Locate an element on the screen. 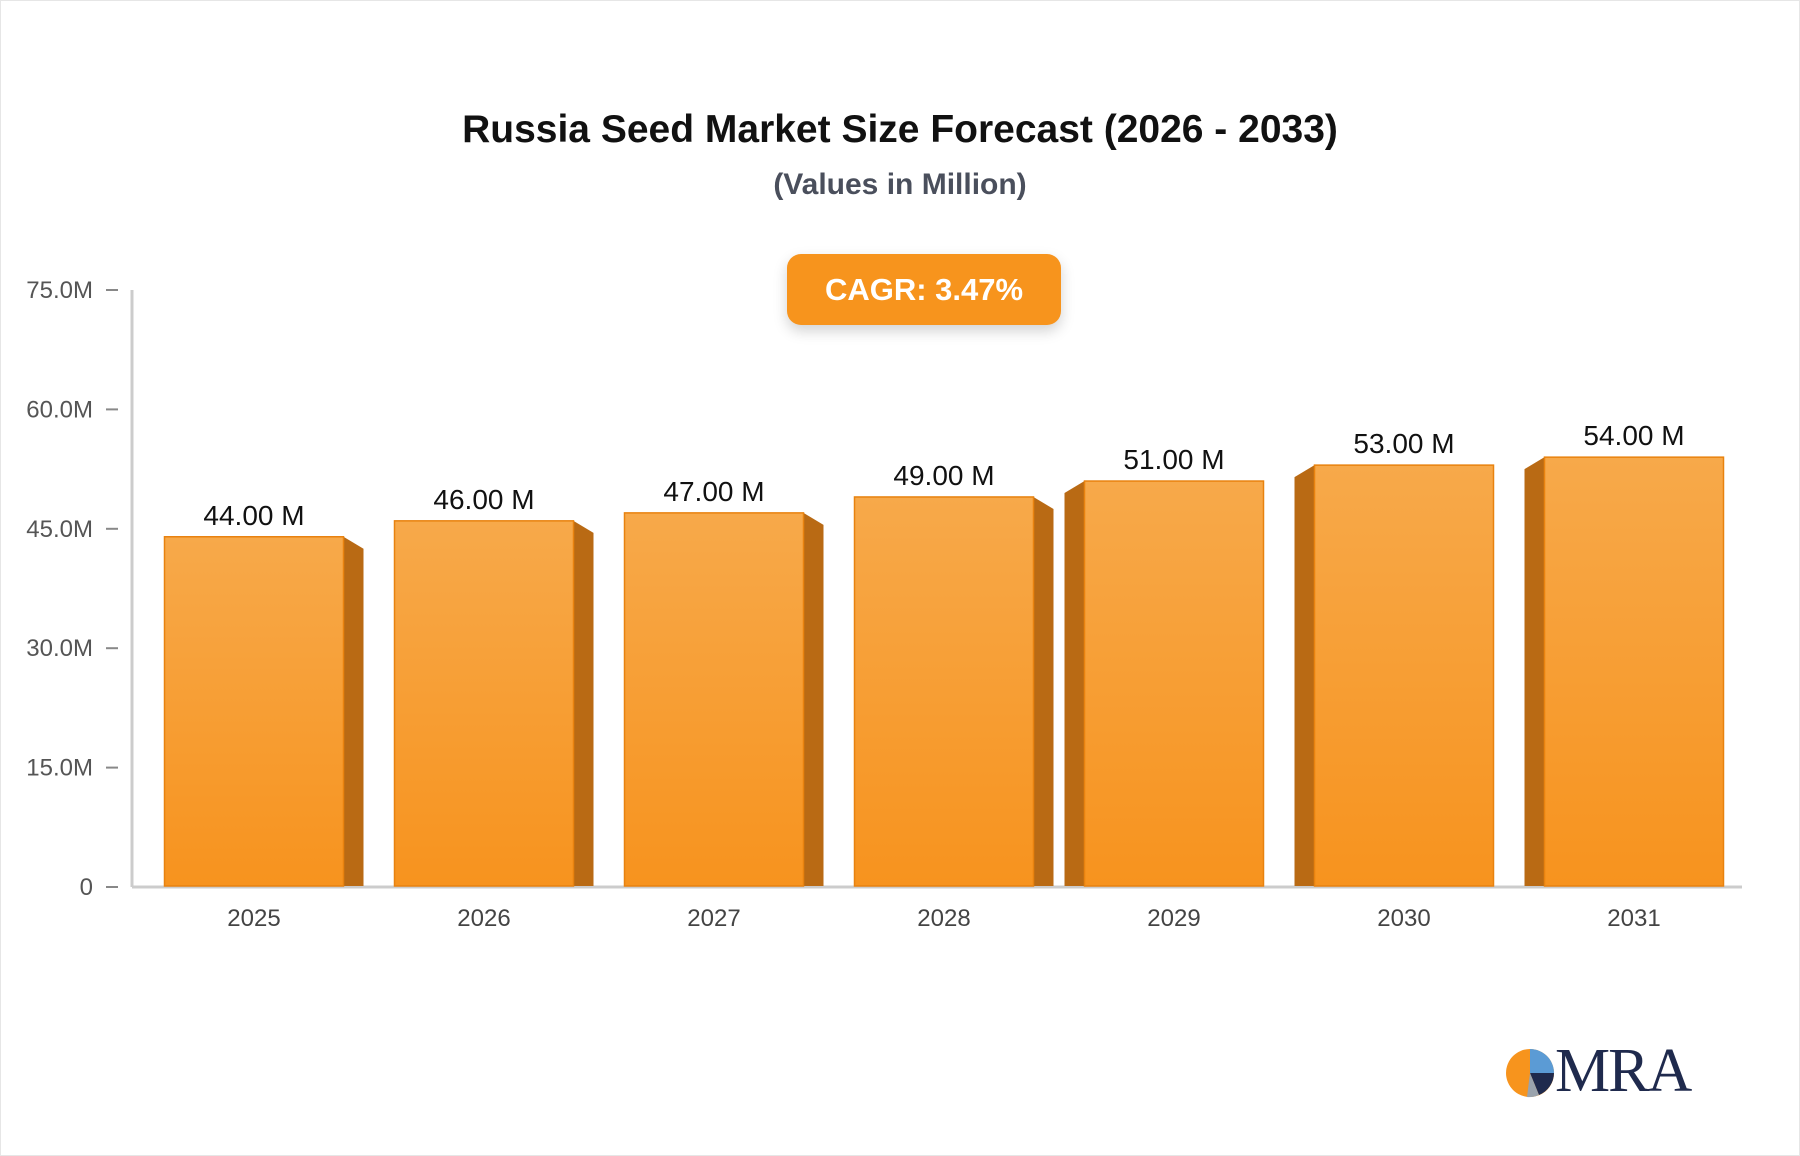  cagr-badge: CAGR: 3.47% is located at coordinates (924, 289).